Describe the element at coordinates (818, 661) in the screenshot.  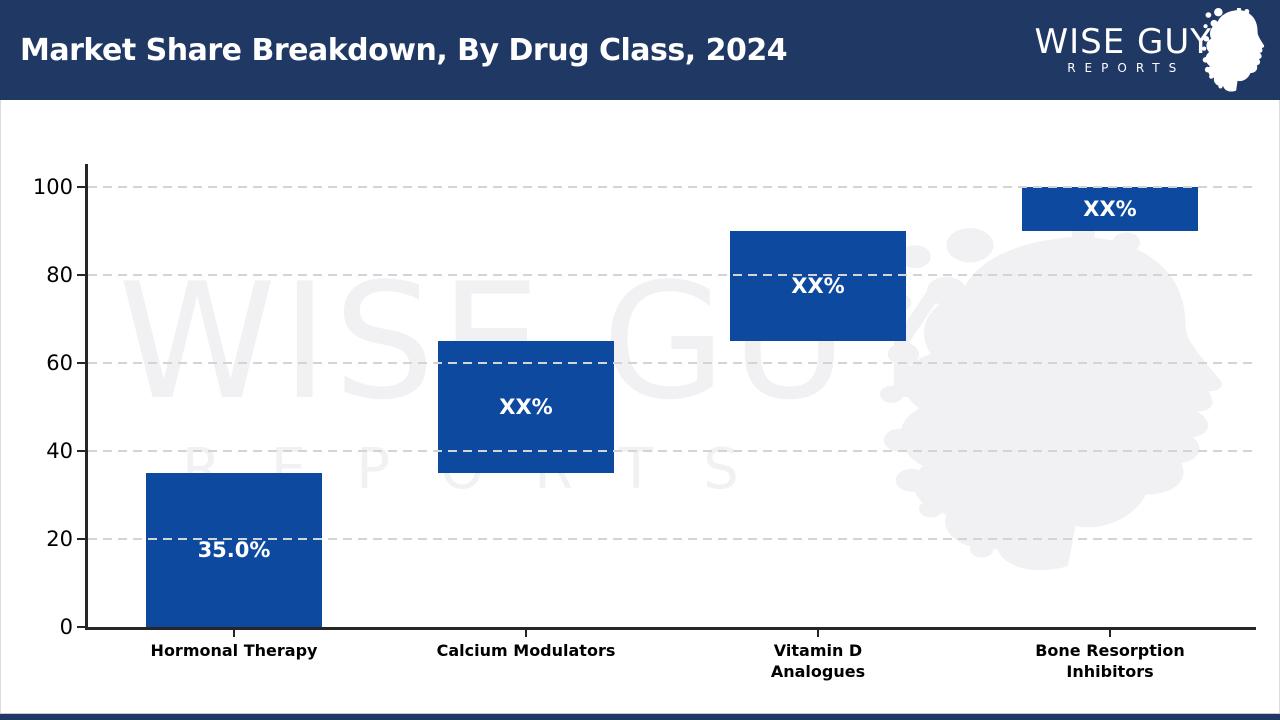
I see `x-axis-category-label: Vitamin D Analogues` at that location.